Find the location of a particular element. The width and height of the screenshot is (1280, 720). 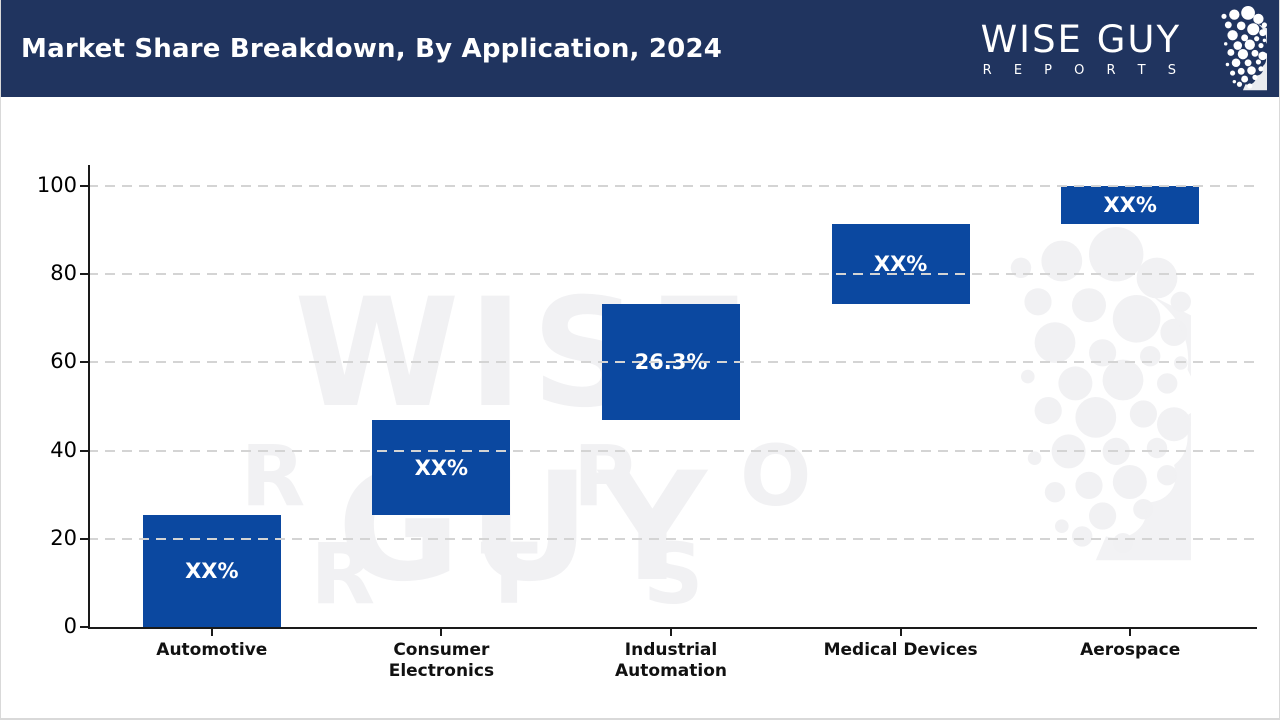

y-axis-line is located at coordinates (89, 397).